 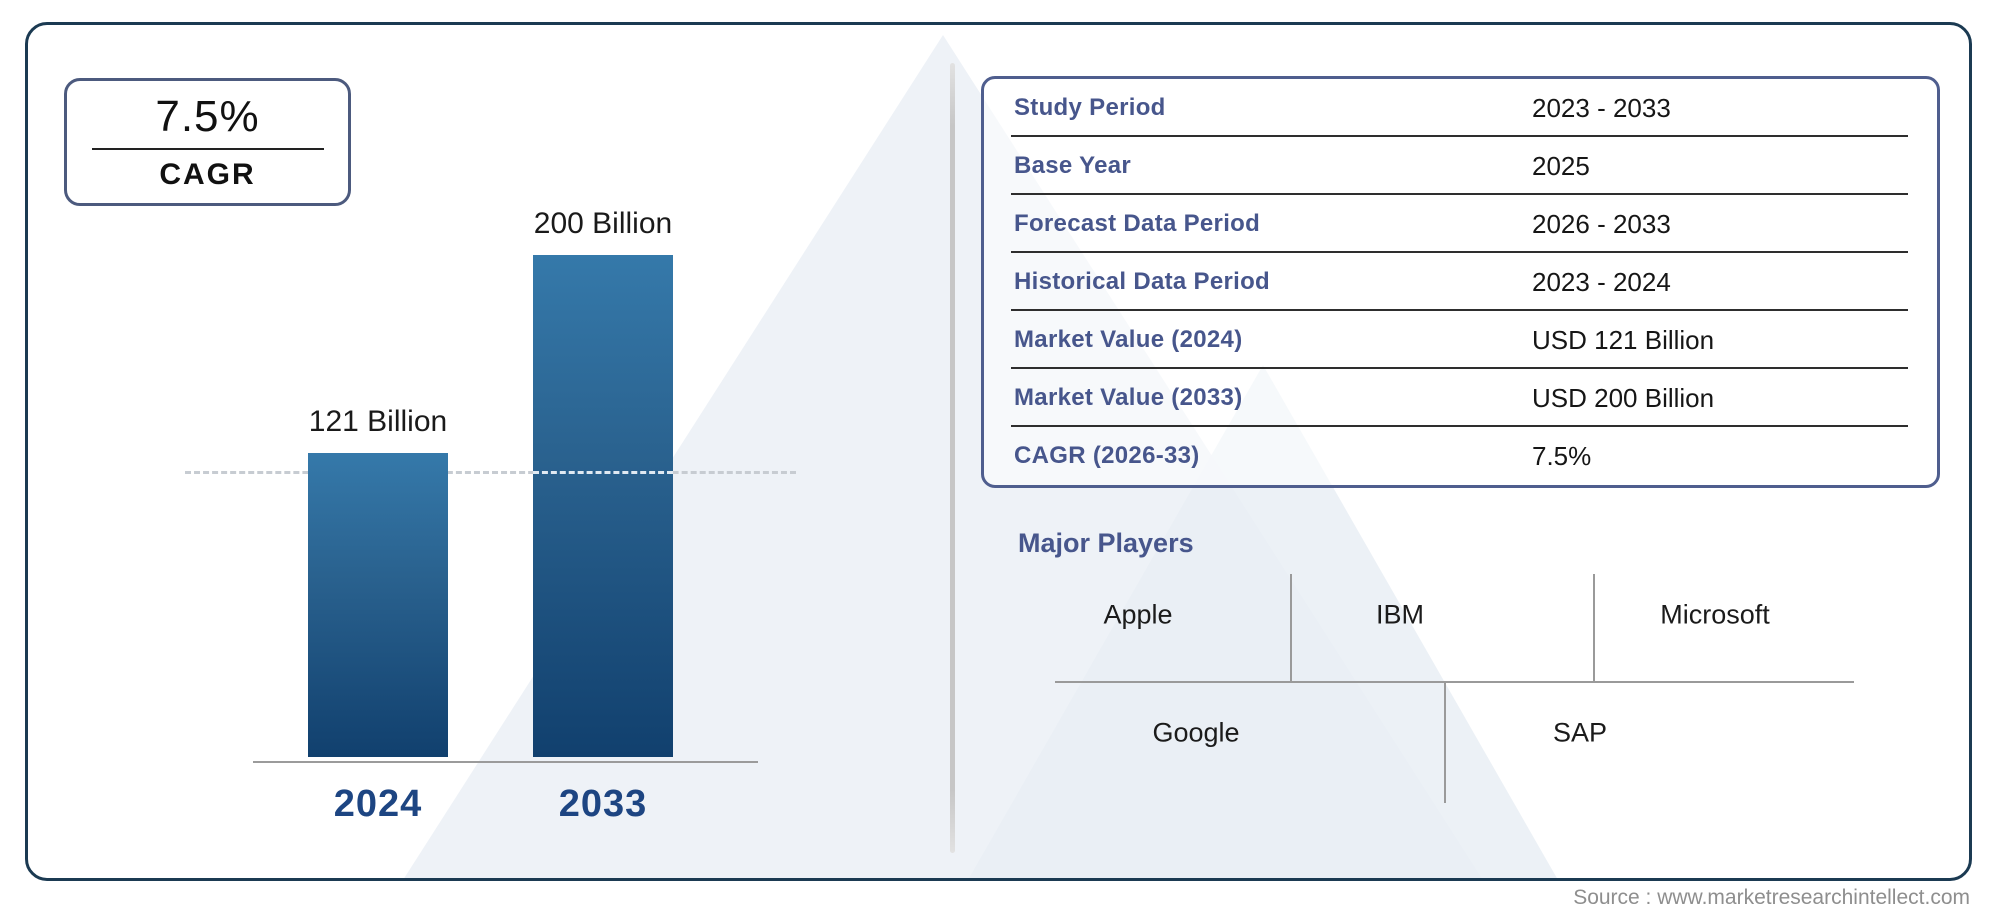 I want to click on axis-label-2024: 2024, so click(x=378, y=804).